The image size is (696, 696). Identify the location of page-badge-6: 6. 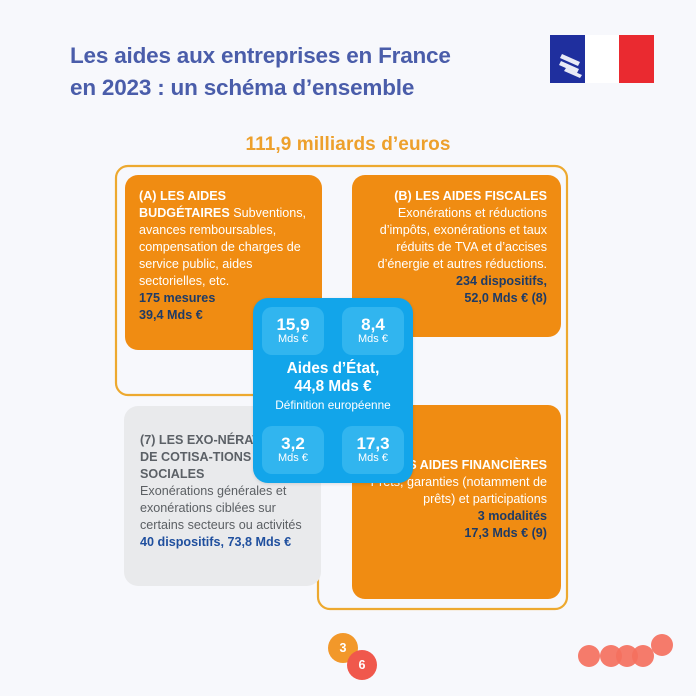
(362, 665).